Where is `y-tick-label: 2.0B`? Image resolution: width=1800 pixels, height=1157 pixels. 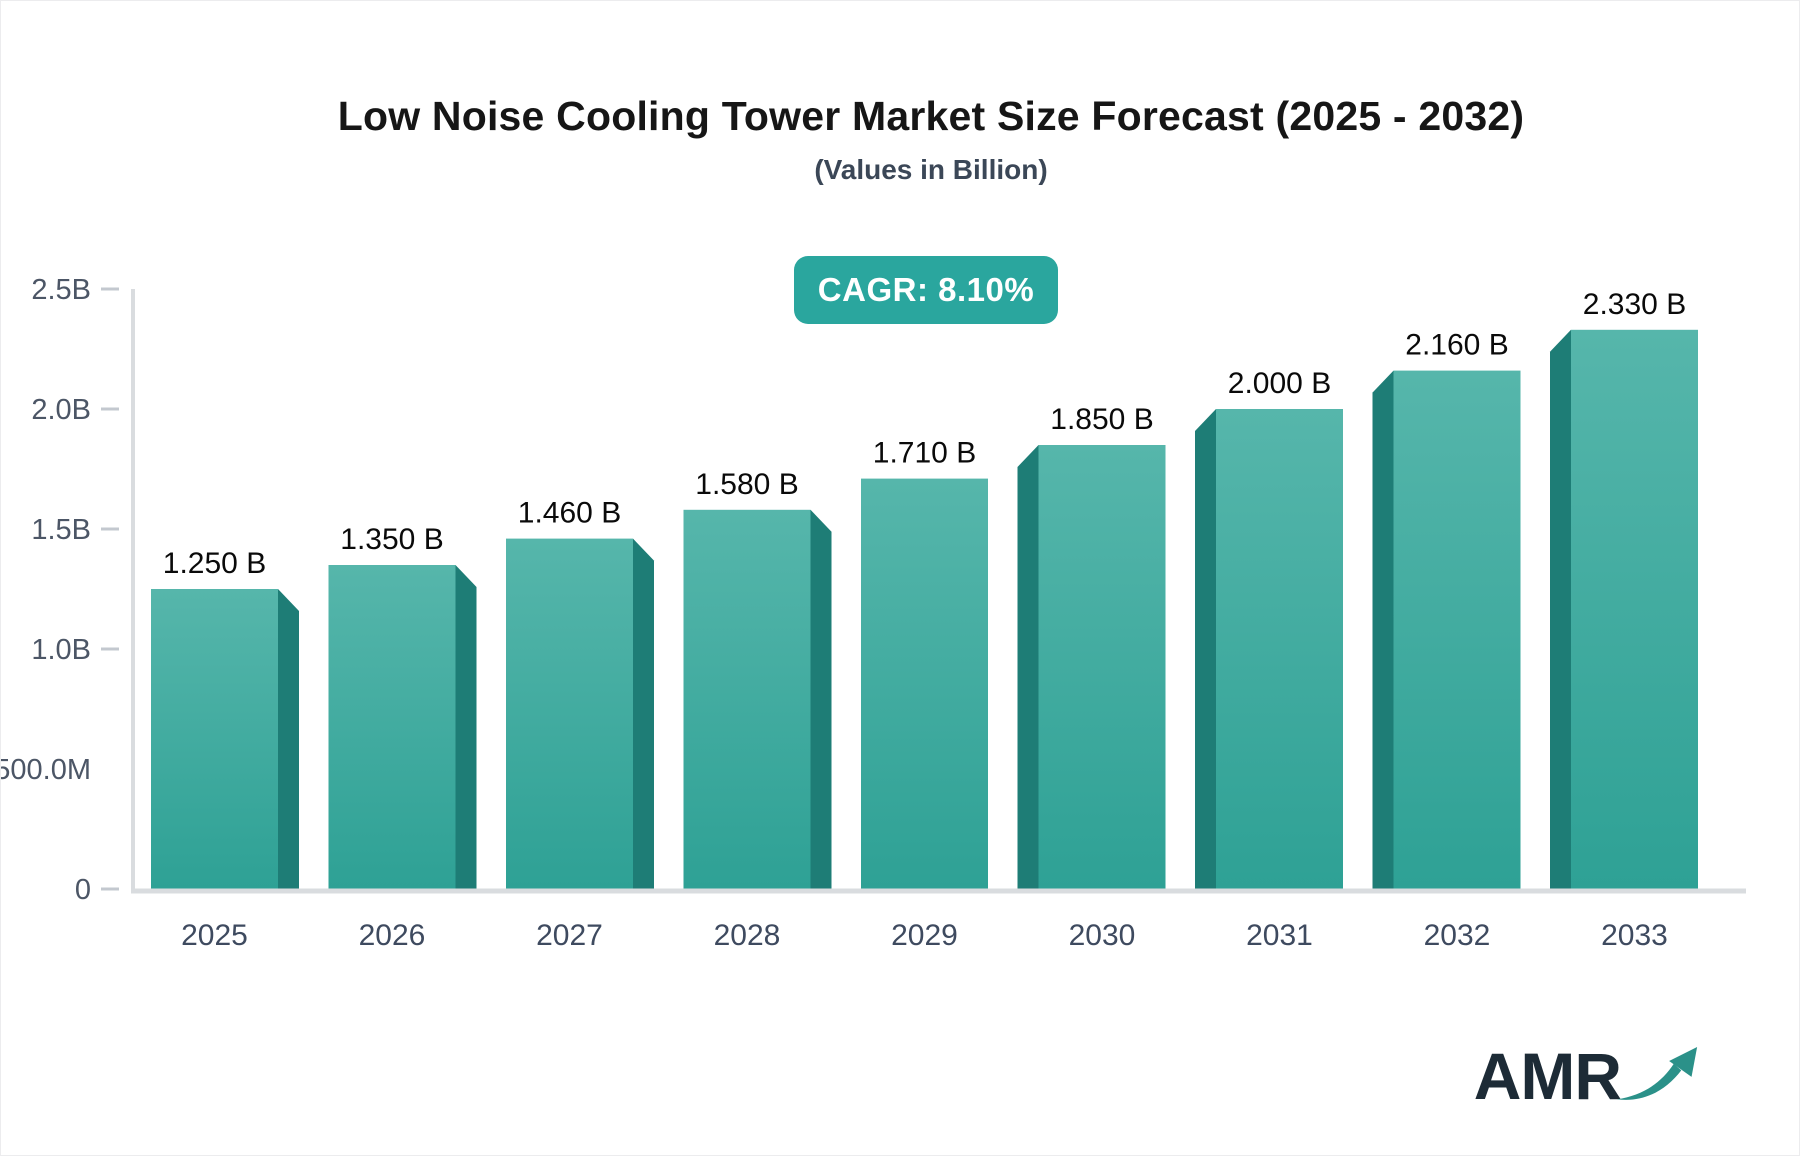 y-tick-label: 2.0B is located at coordinates (61, 410).